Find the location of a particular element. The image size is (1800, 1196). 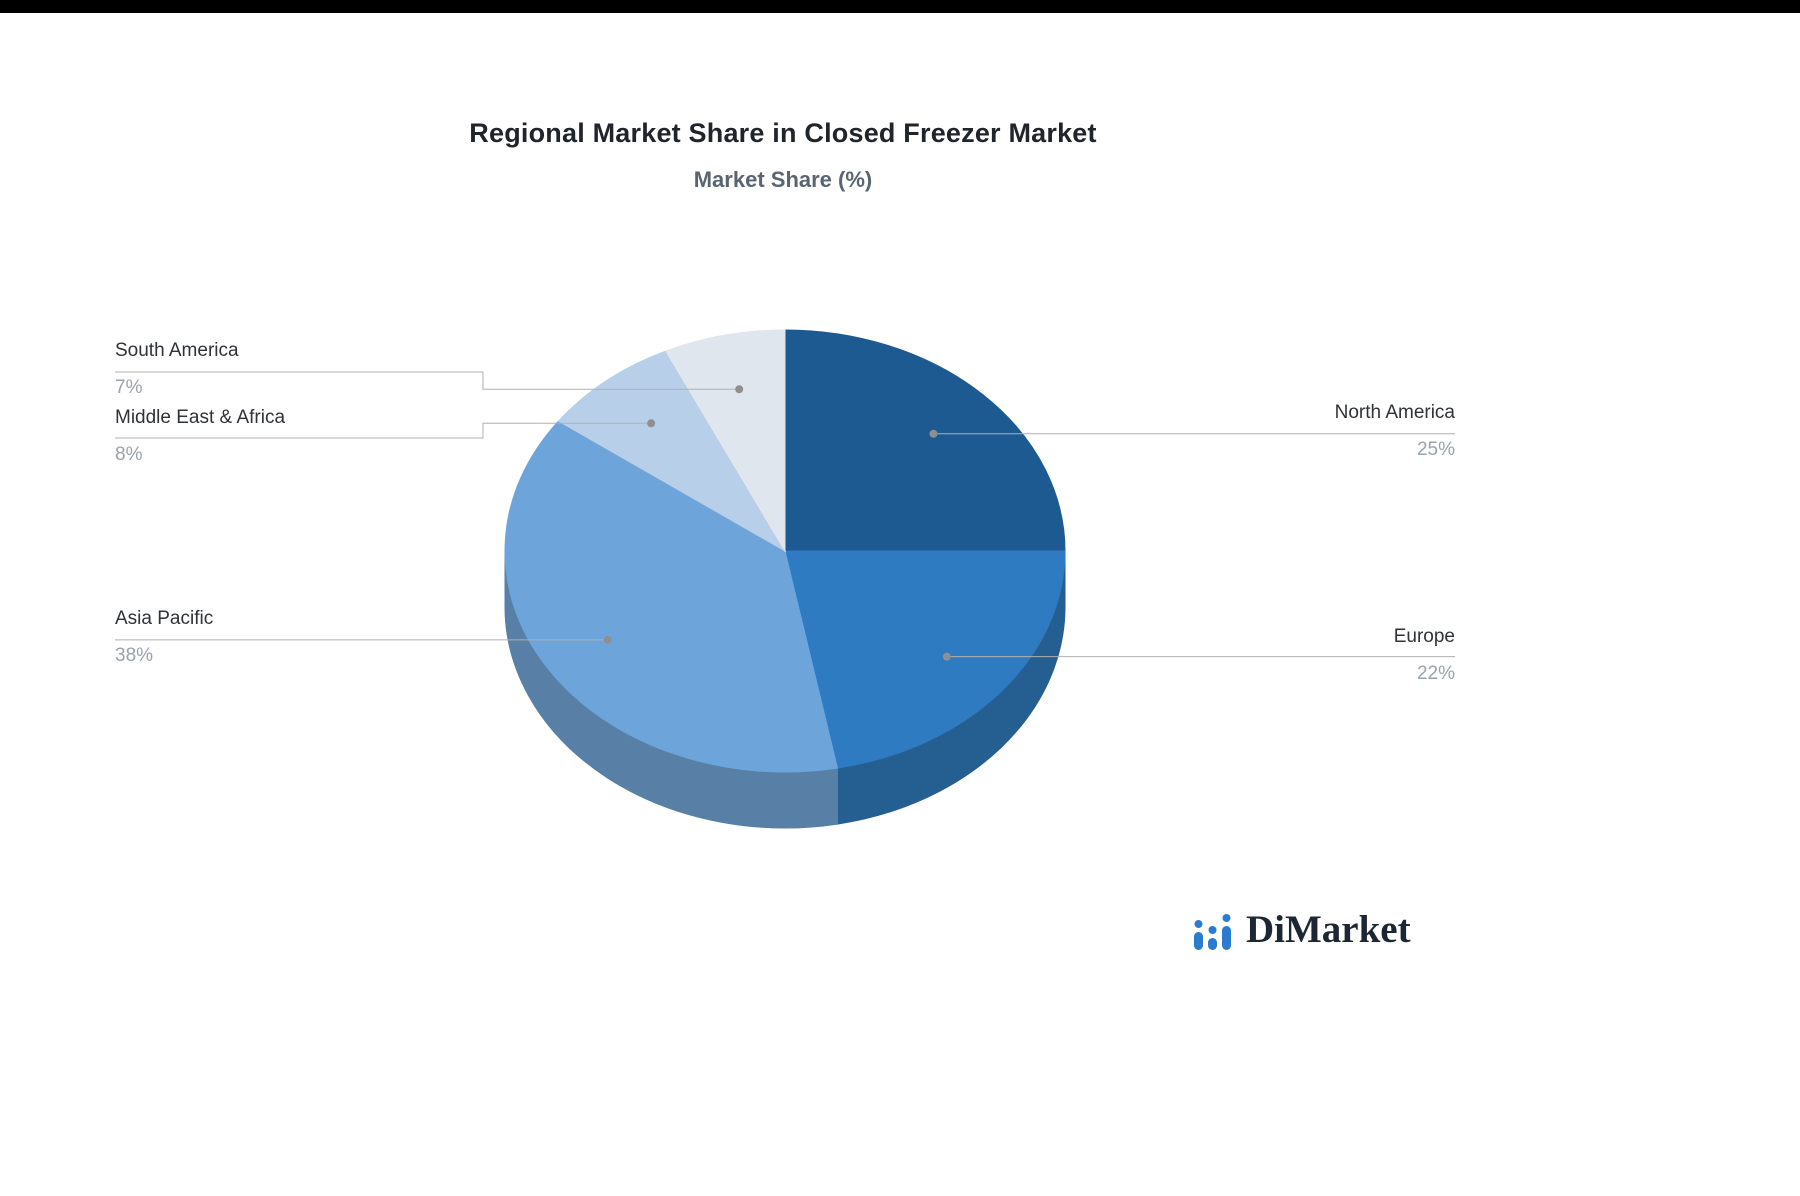

dimarket-logo: DiMarket is located at coordinates (1299, 930).